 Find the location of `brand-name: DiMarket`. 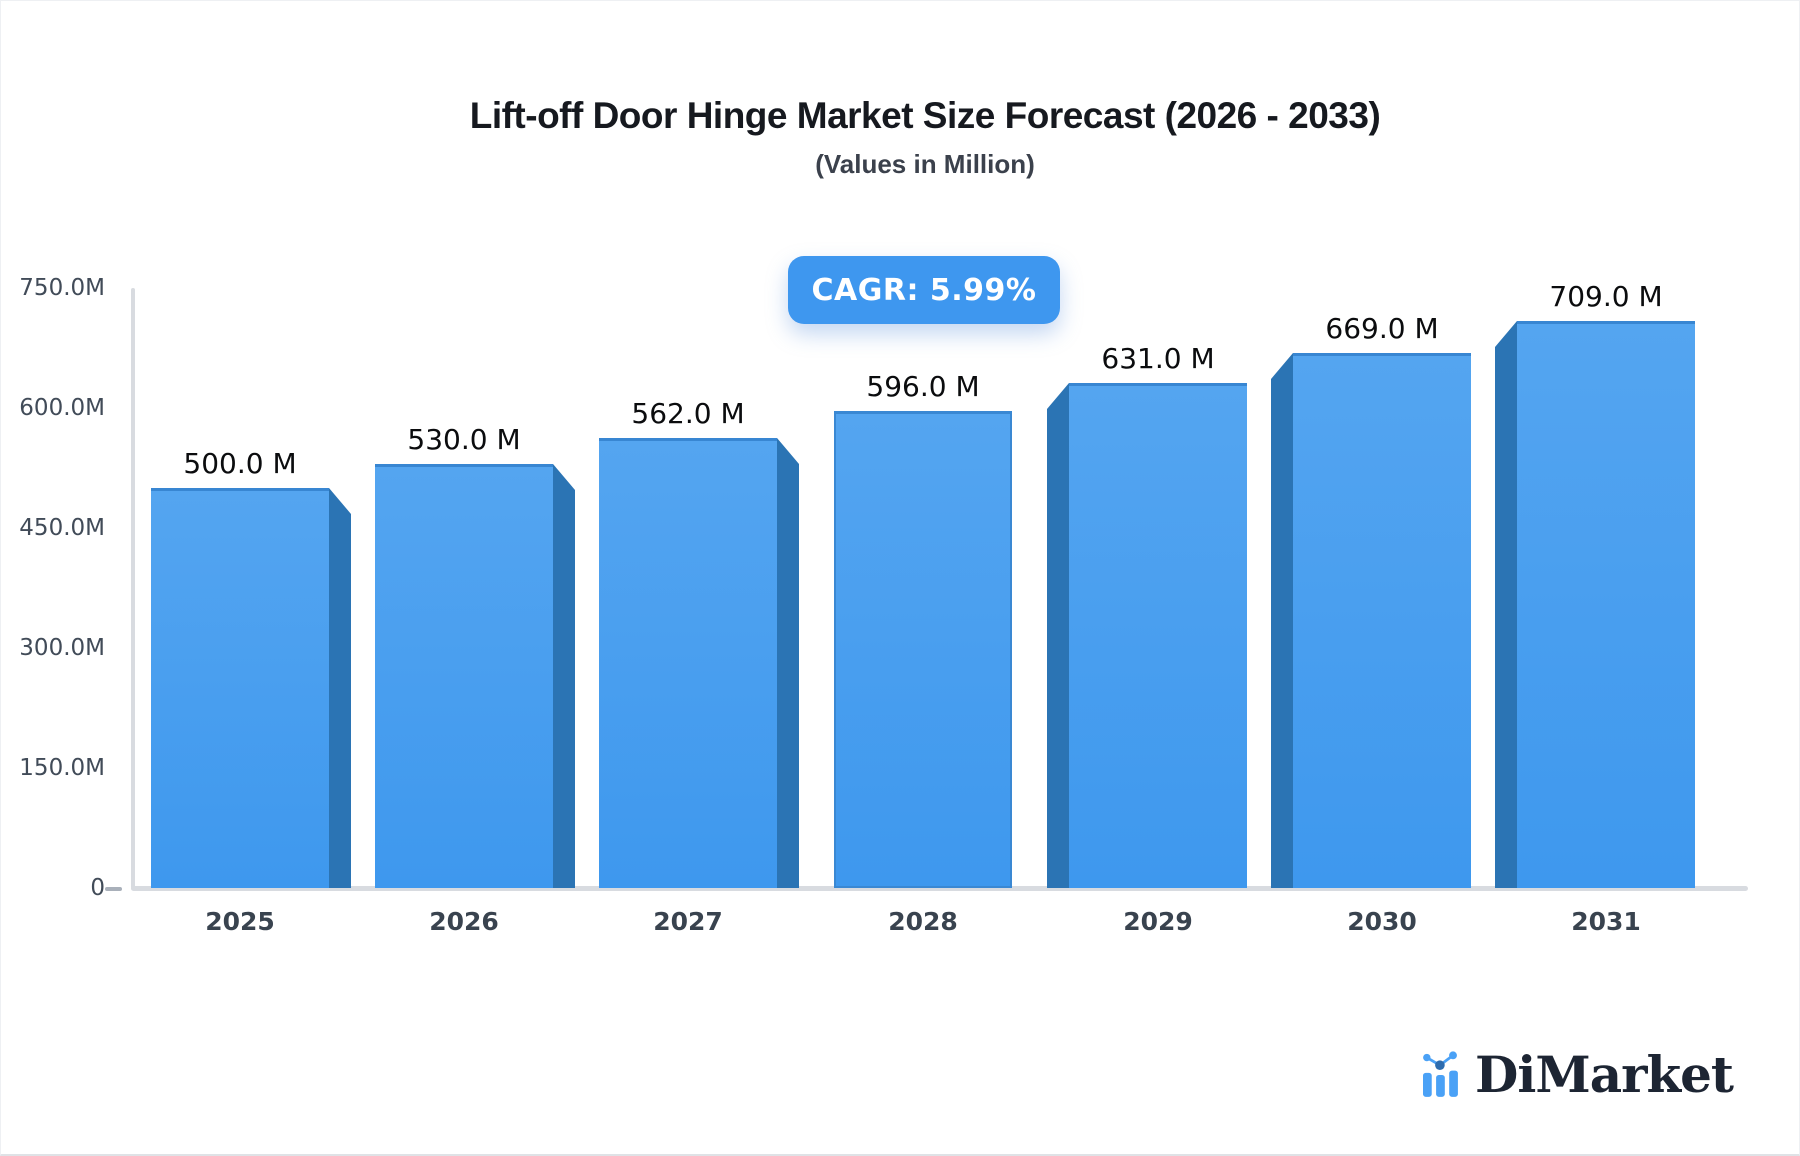

brand-name: DiMarket is located at coordinates (1604, 1074).